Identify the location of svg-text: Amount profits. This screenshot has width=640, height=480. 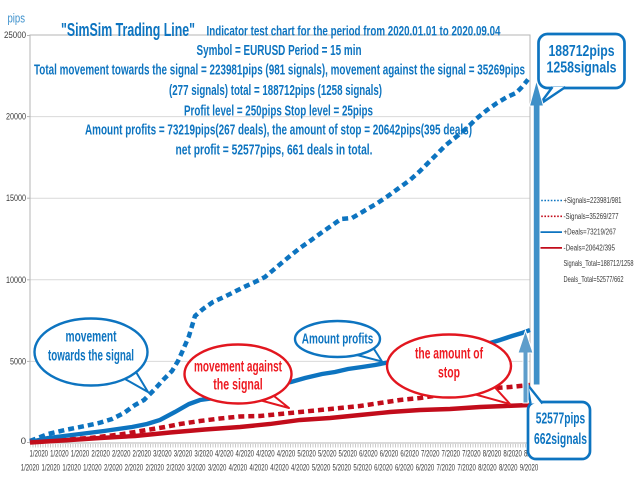
(338, 340).